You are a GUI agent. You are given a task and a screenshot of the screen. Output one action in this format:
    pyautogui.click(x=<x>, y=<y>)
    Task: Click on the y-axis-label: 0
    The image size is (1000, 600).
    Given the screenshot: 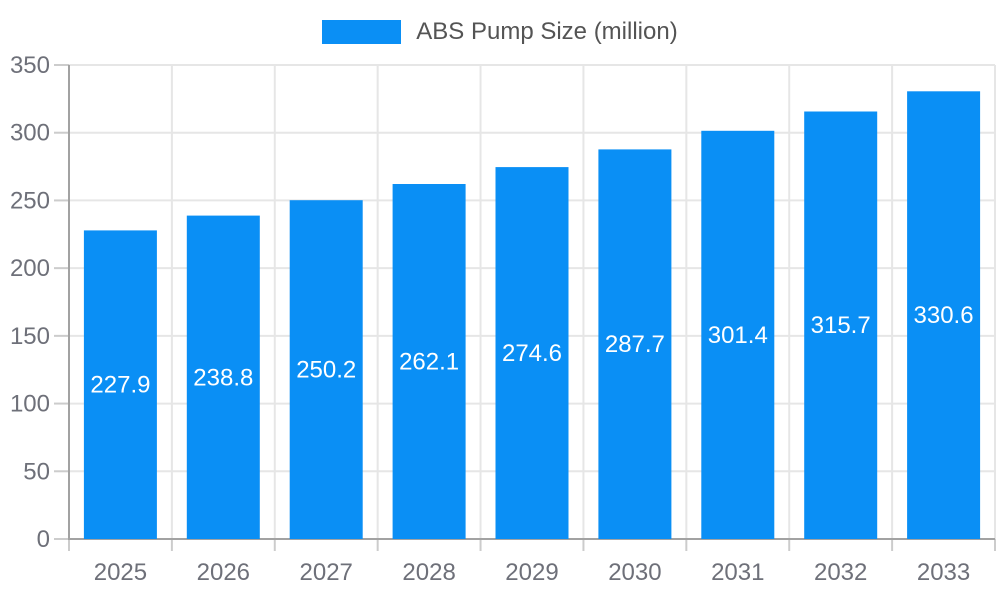 What is the action you would take?
    pyautogui.click(x=43, y=539)
    